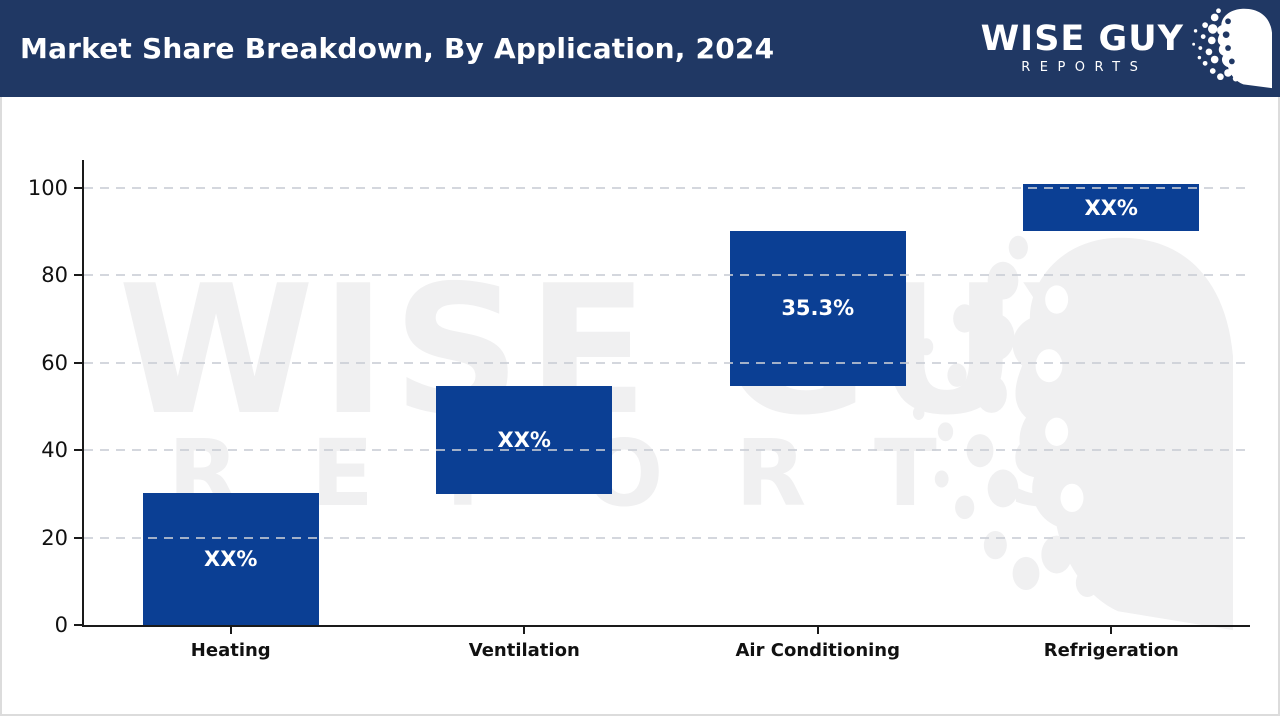 This screenshot has width=1280, height=720. What do you see at coordinates (1082, 39) in the screenshot?
I see `logo-wordmark: WISE GUY` at bounding box center [1082, 39].